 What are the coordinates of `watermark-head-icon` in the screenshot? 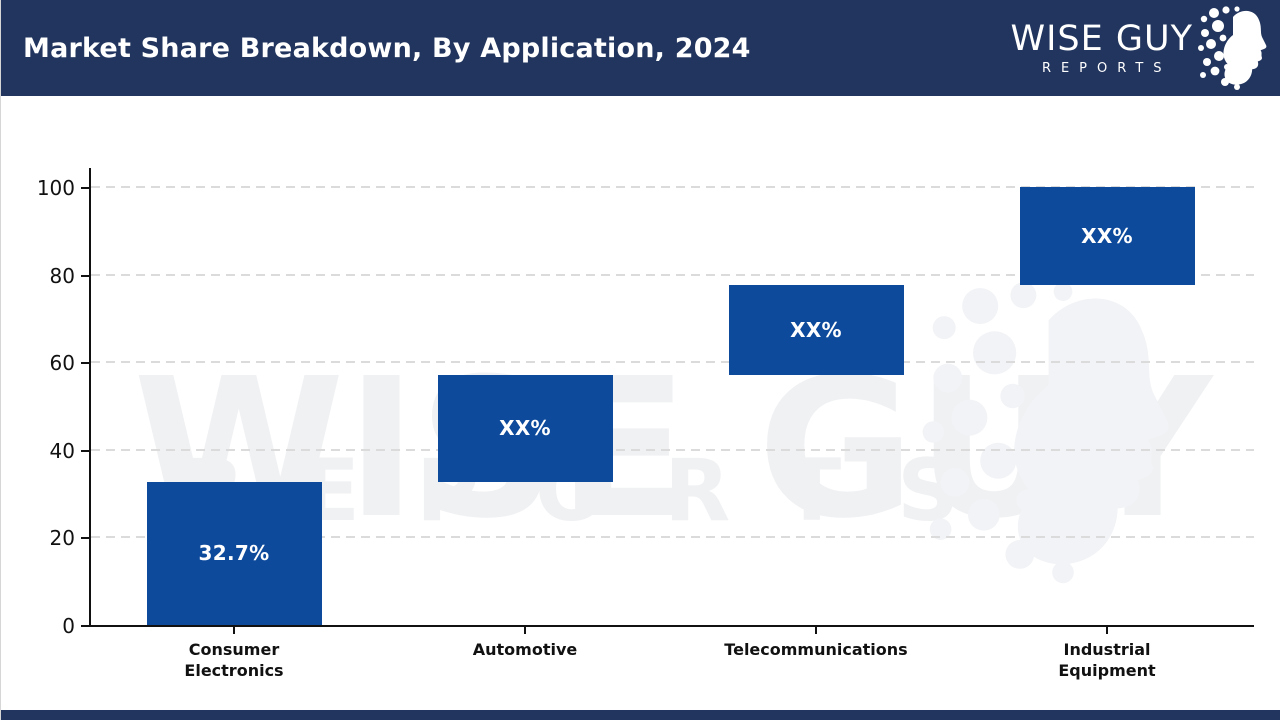 It's located at (1045, 433).